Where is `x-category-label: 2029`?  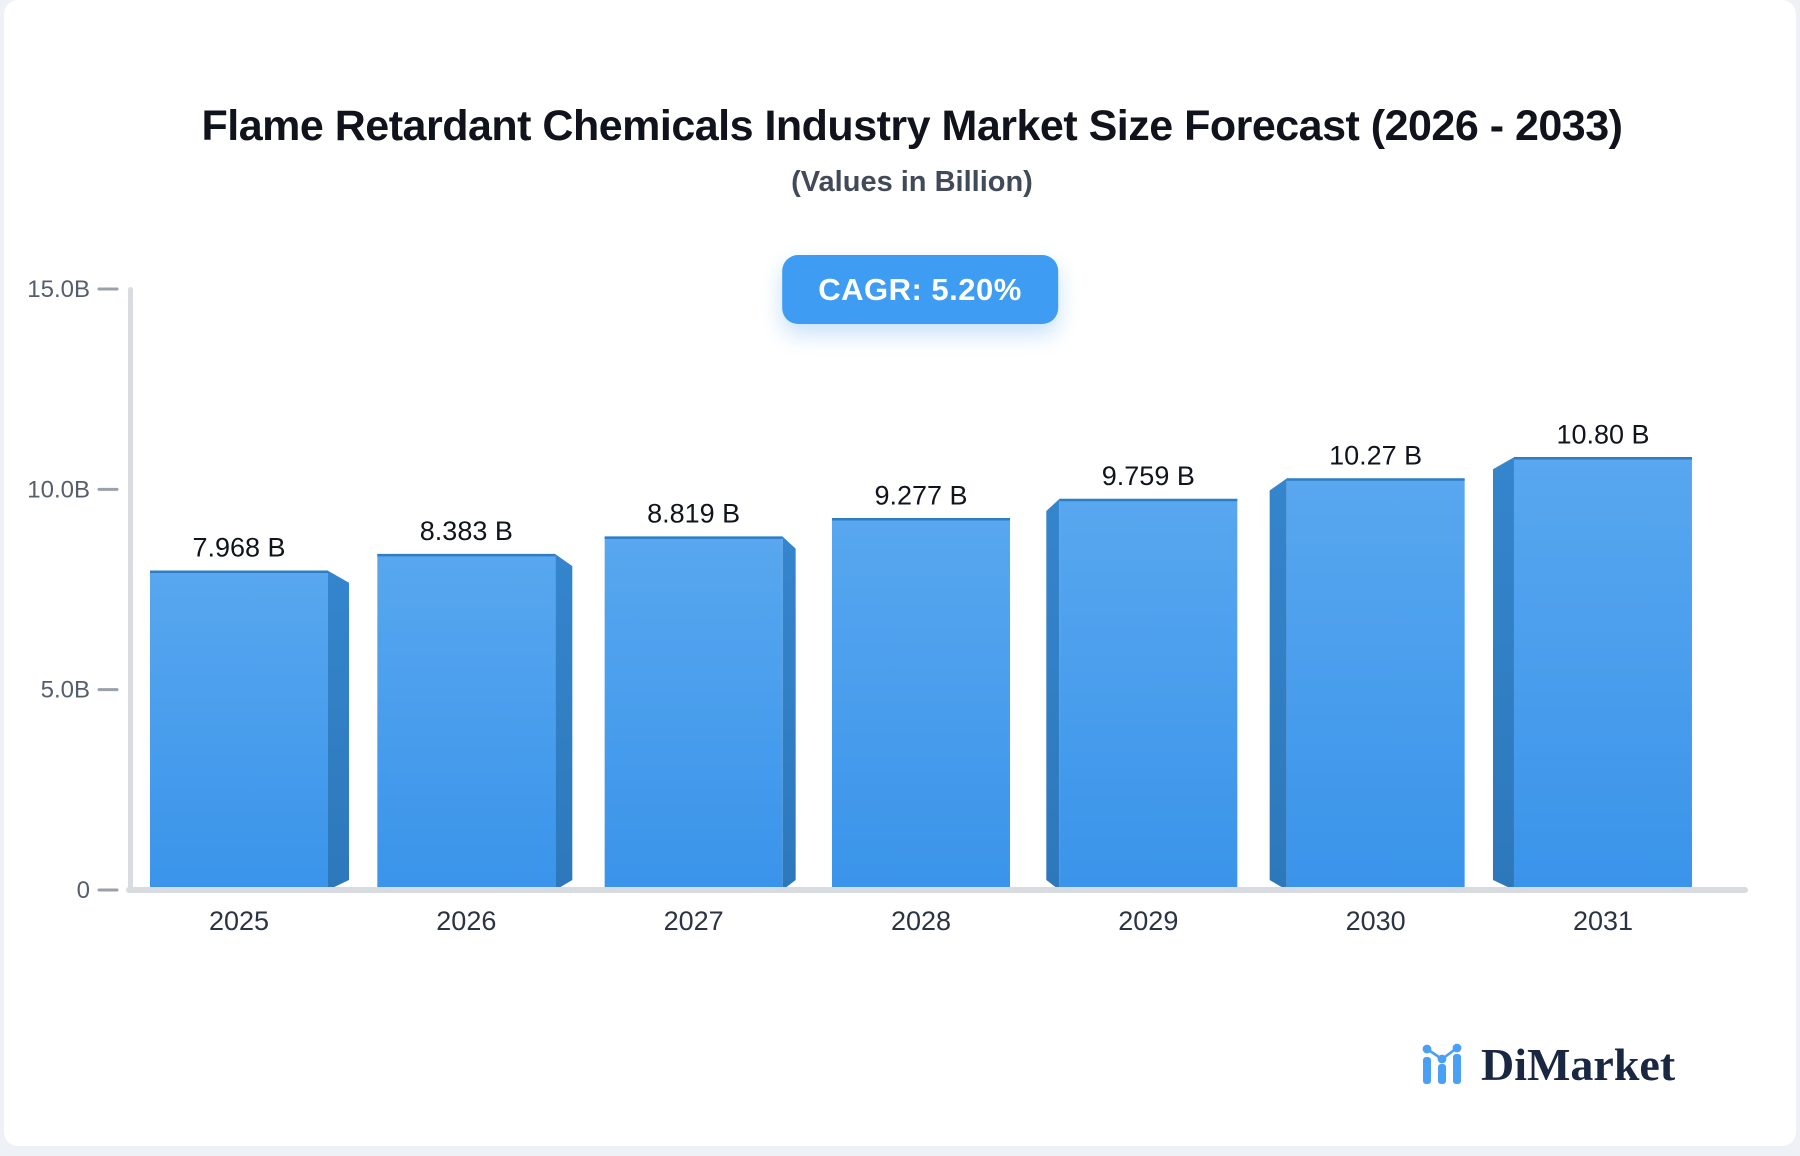 x-category-label: 2029 is located at coordinates (1148, 921).